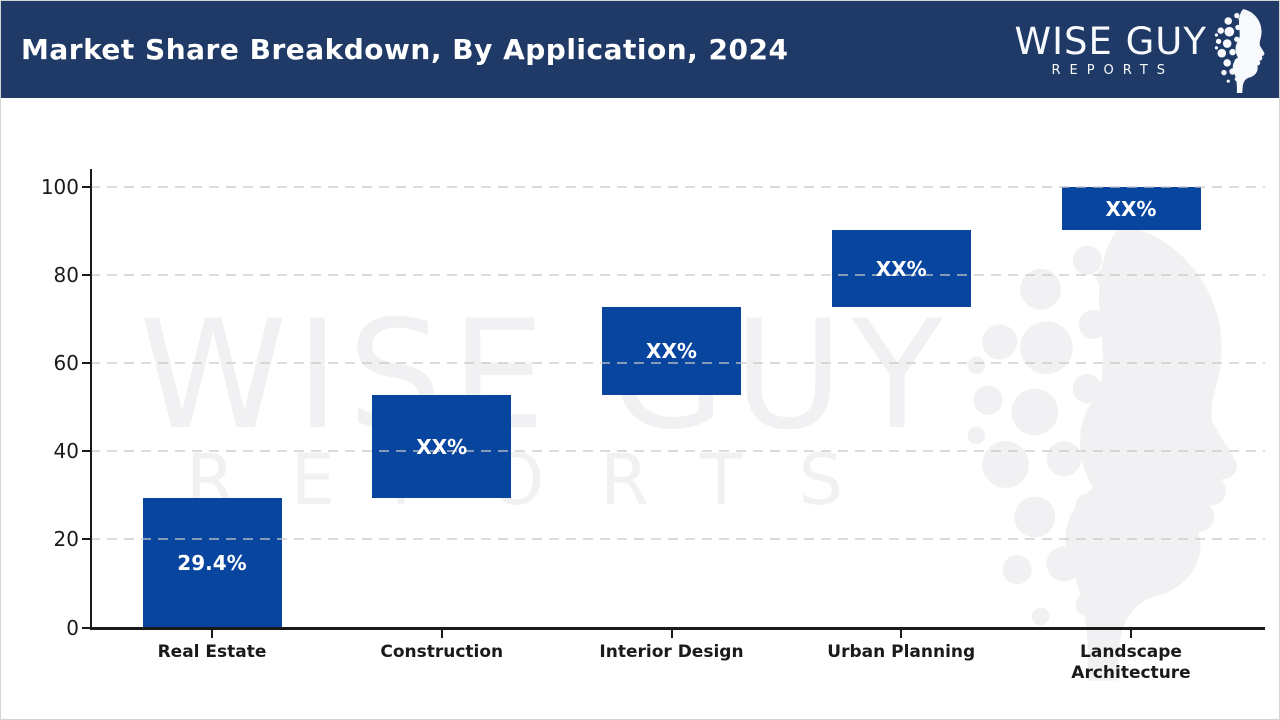 The height and width of the screenshot is (720, 1280). What do you see at coordinates (542, 480) in the screenshot?
I see `watermark-subtitle: REPORTS` at bounding box center [542, 480].